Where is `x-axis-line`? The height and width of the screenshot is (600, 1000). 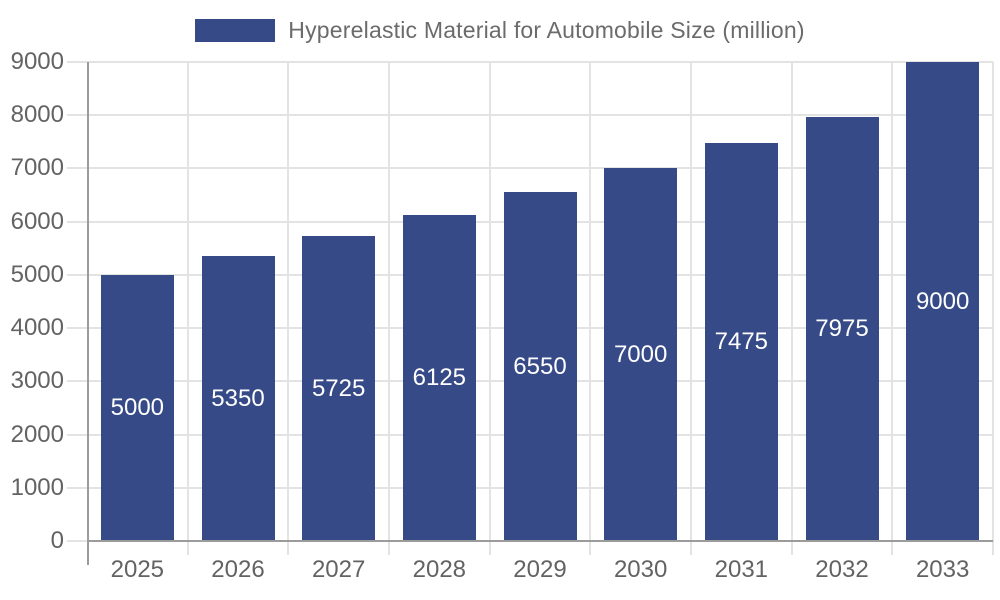
x-axis-line is located at coordinates (540, 541).